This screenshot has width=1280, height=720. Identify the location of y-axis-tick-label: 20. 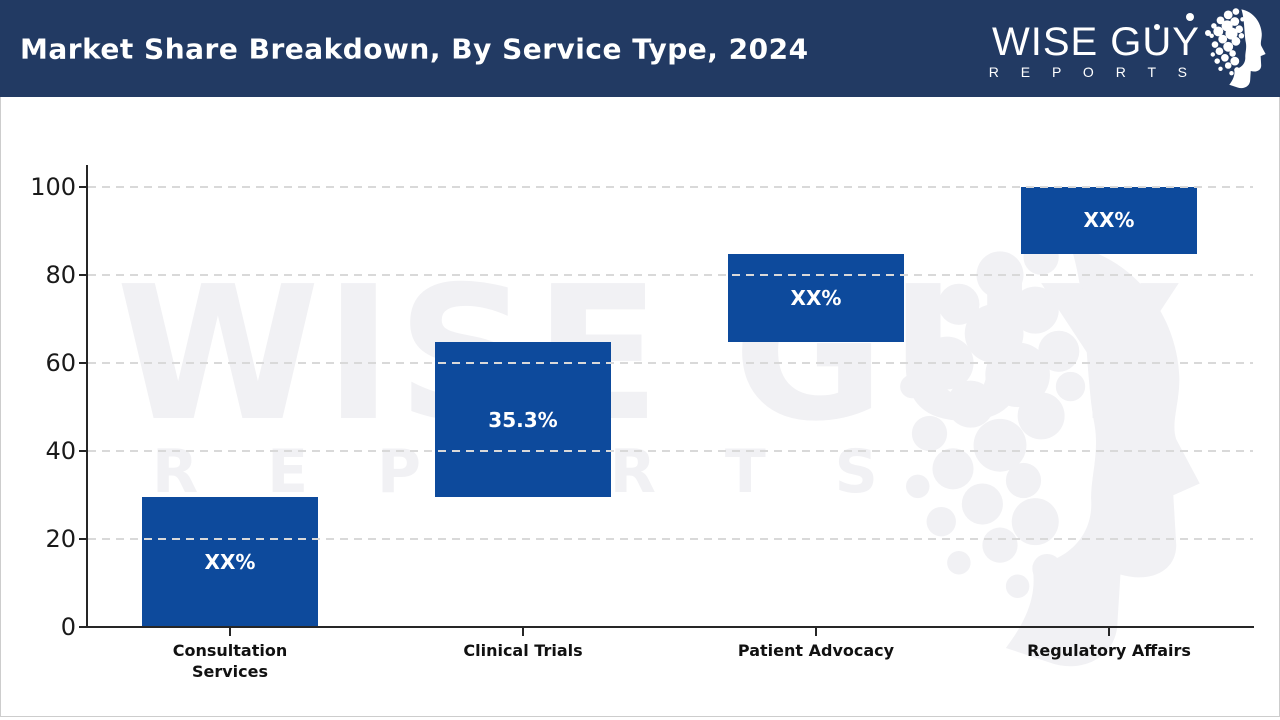
(60, 539).